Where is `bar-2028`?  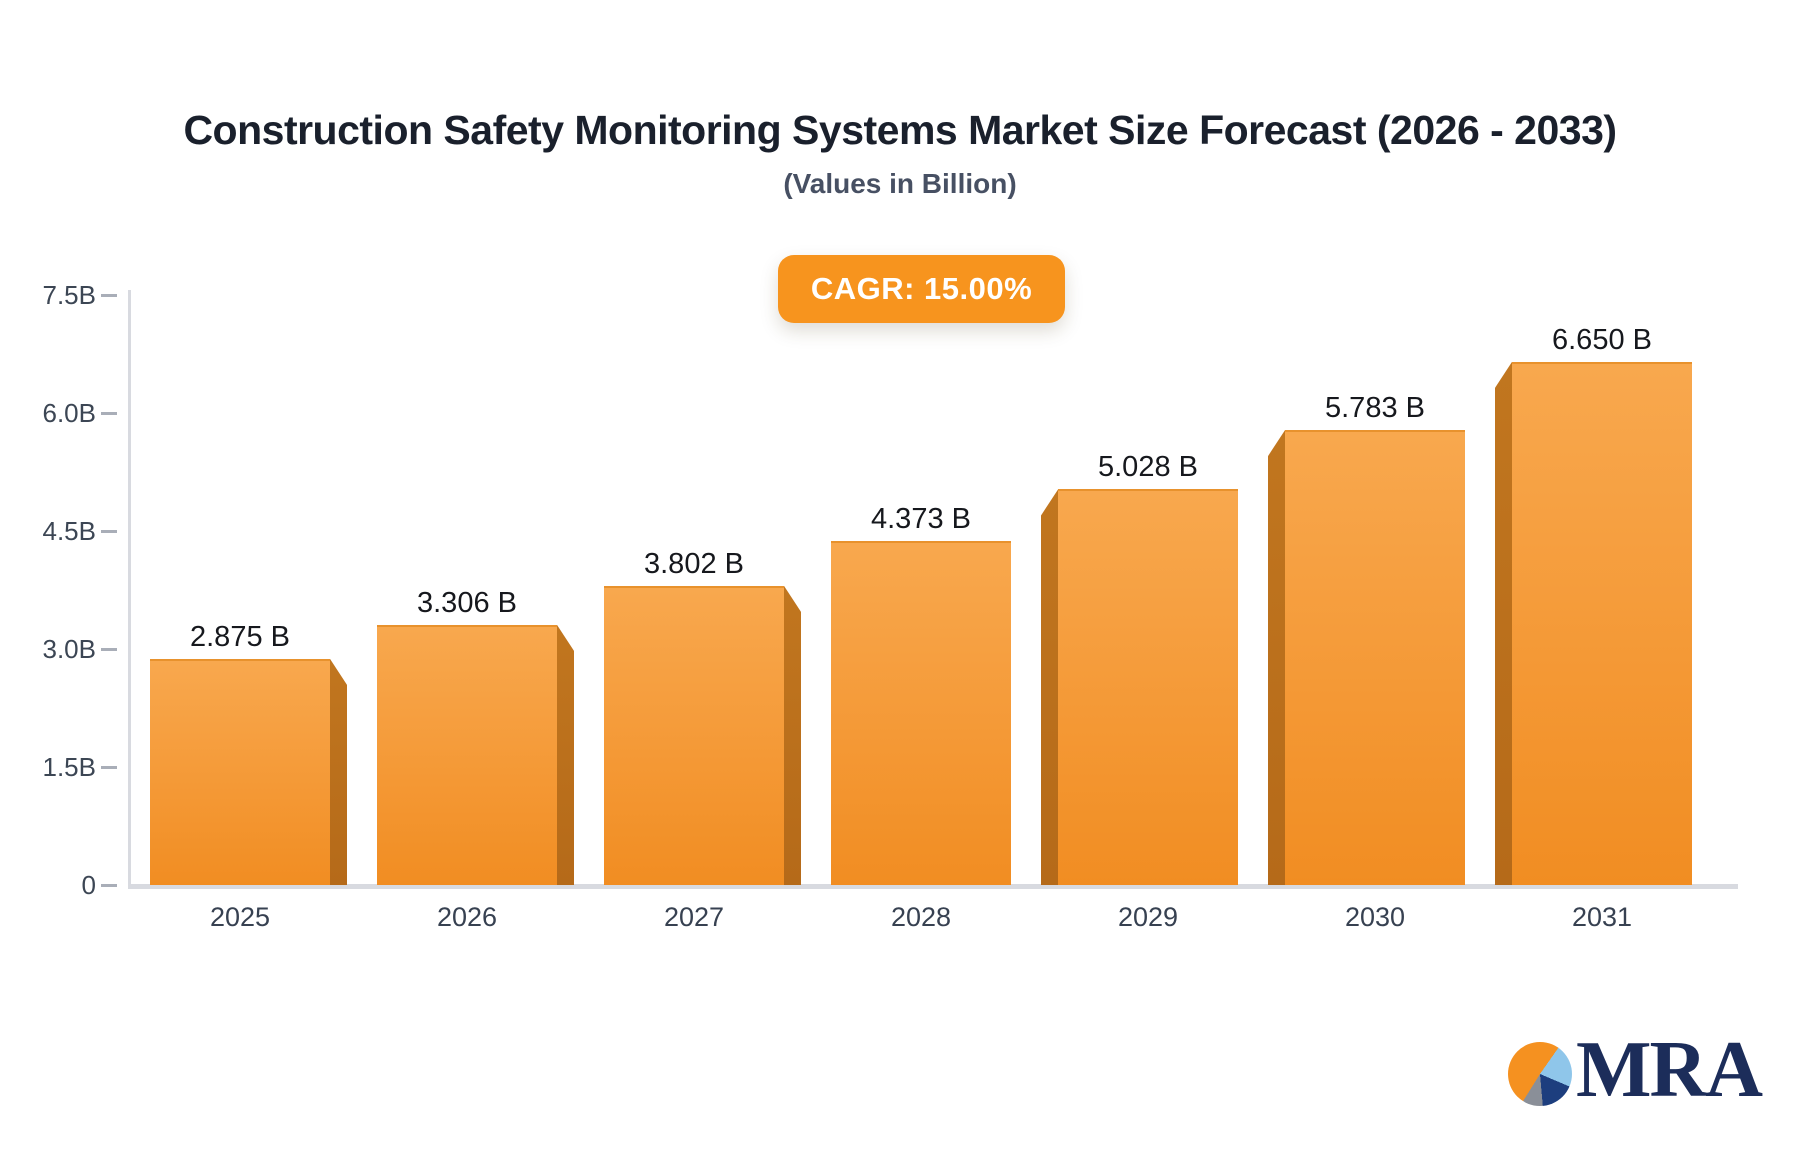 bar-2028 is located at coordinates (921, 712).